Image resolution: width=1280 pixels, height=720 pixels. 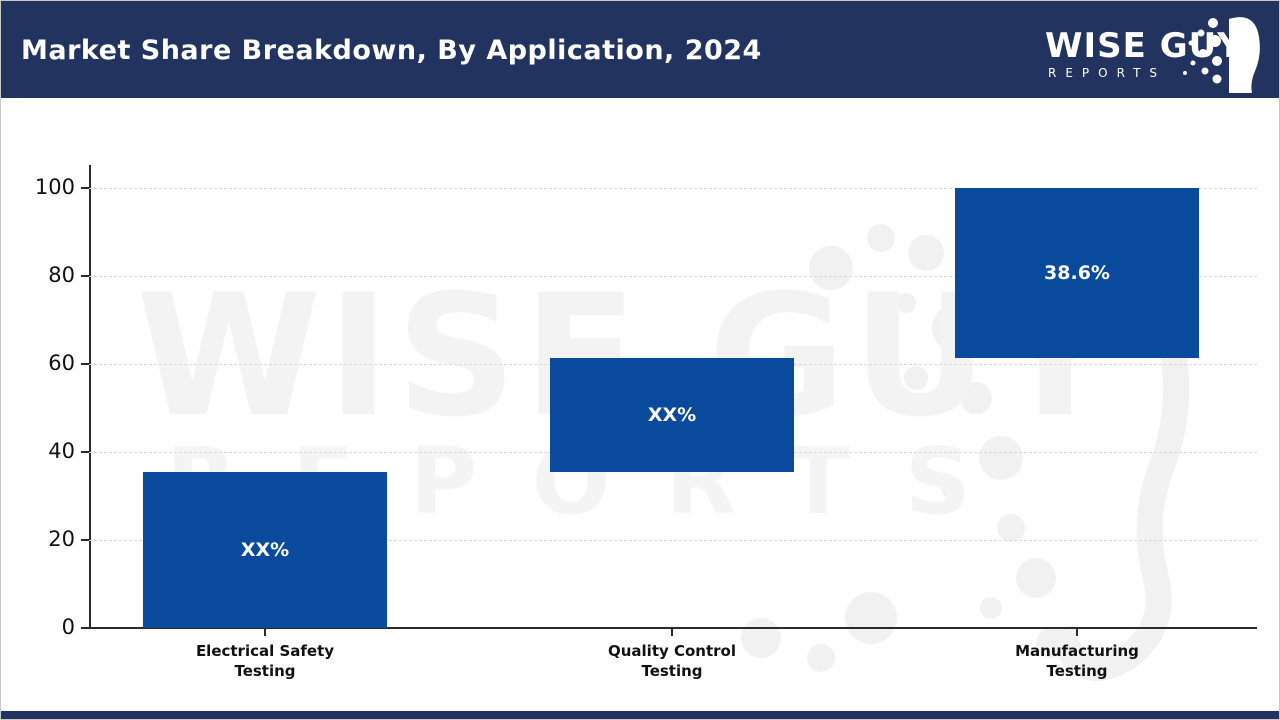 I want to click on gridline-y100, so click(x=673, y=188).